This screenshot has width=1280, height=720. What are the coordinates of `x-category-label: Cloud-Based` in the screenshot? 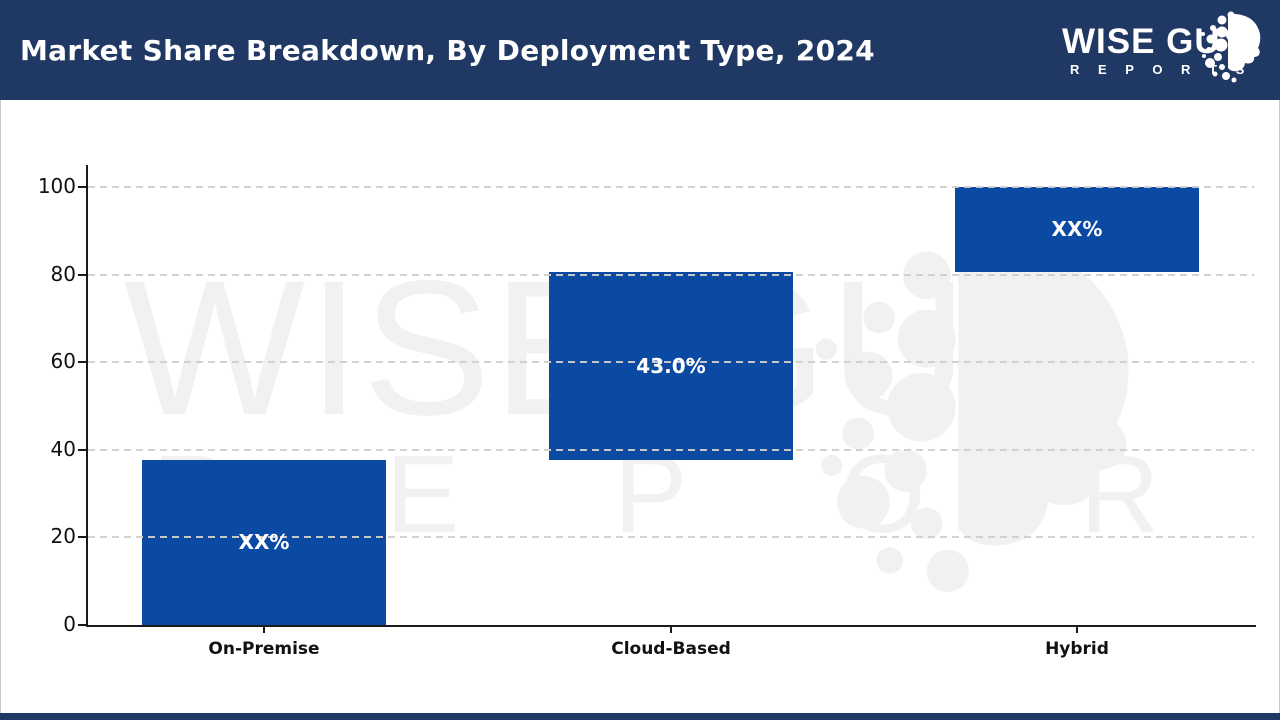 It's located at (671, 649).